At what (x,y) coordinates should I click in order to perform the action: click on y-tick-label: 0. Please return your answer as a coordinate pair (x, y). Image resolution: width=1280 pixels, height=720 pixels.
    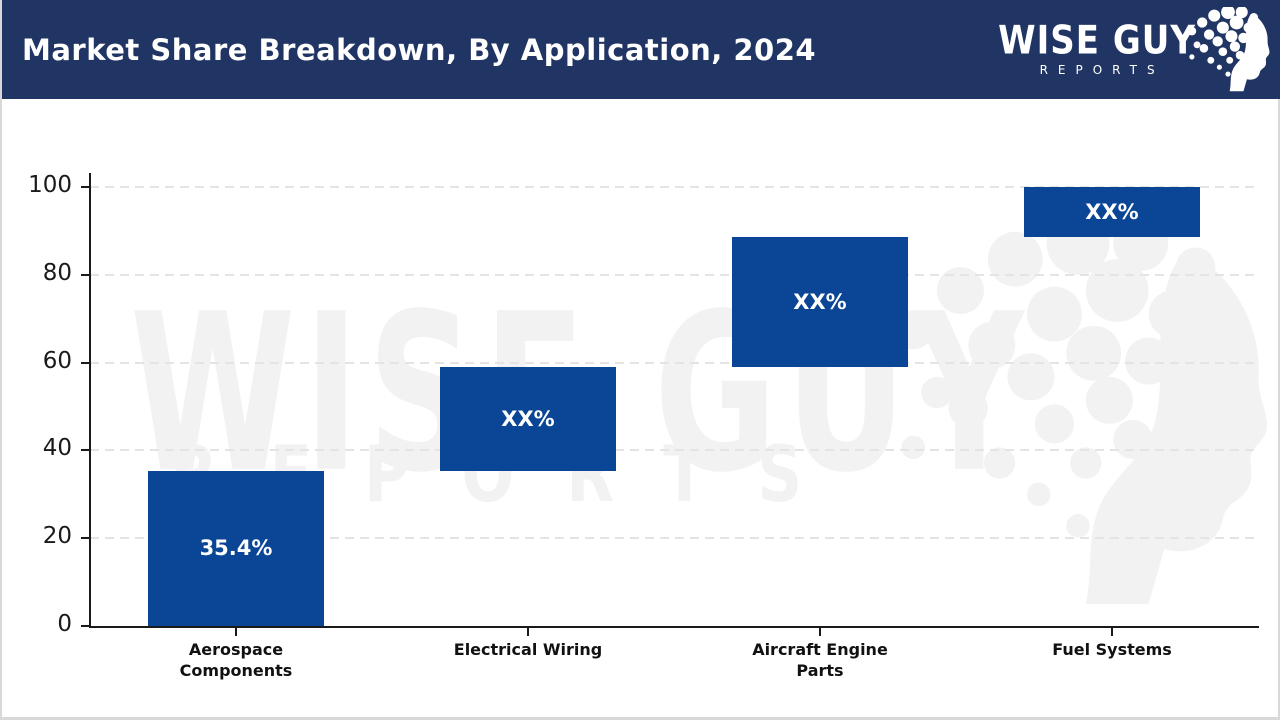
    Looking at the image, I should click on (64, 624).